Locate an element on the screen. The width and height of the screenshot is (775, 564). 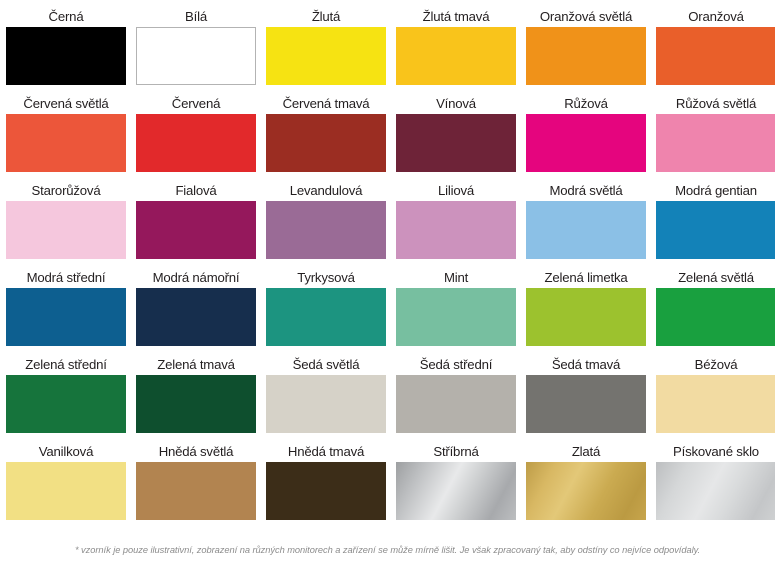
swatch-cell: Hnědá tmavá is located at coordinates (326, 483).